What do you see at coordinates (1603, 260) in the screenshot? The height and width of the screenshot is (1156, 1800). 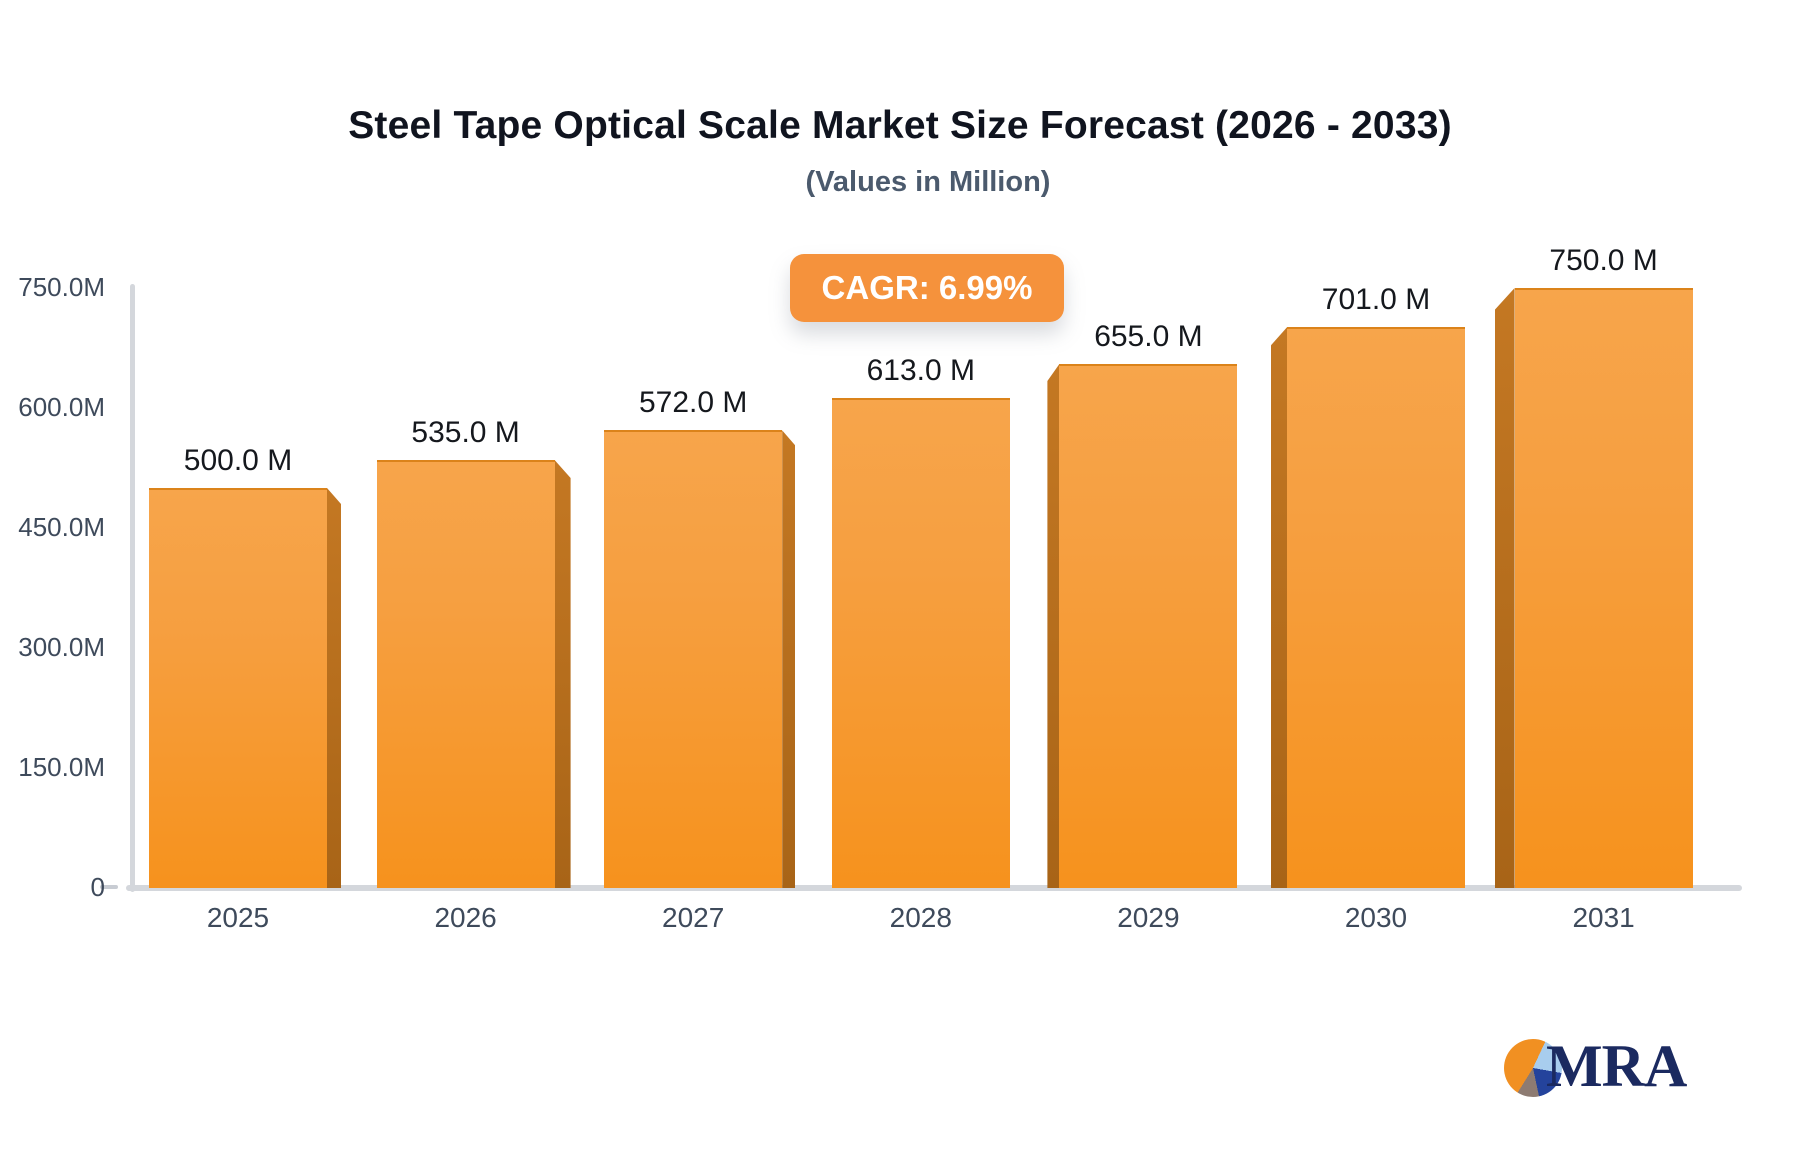 I see `bar-value-label: 750.0 M` at bounding box center [1603, 260].